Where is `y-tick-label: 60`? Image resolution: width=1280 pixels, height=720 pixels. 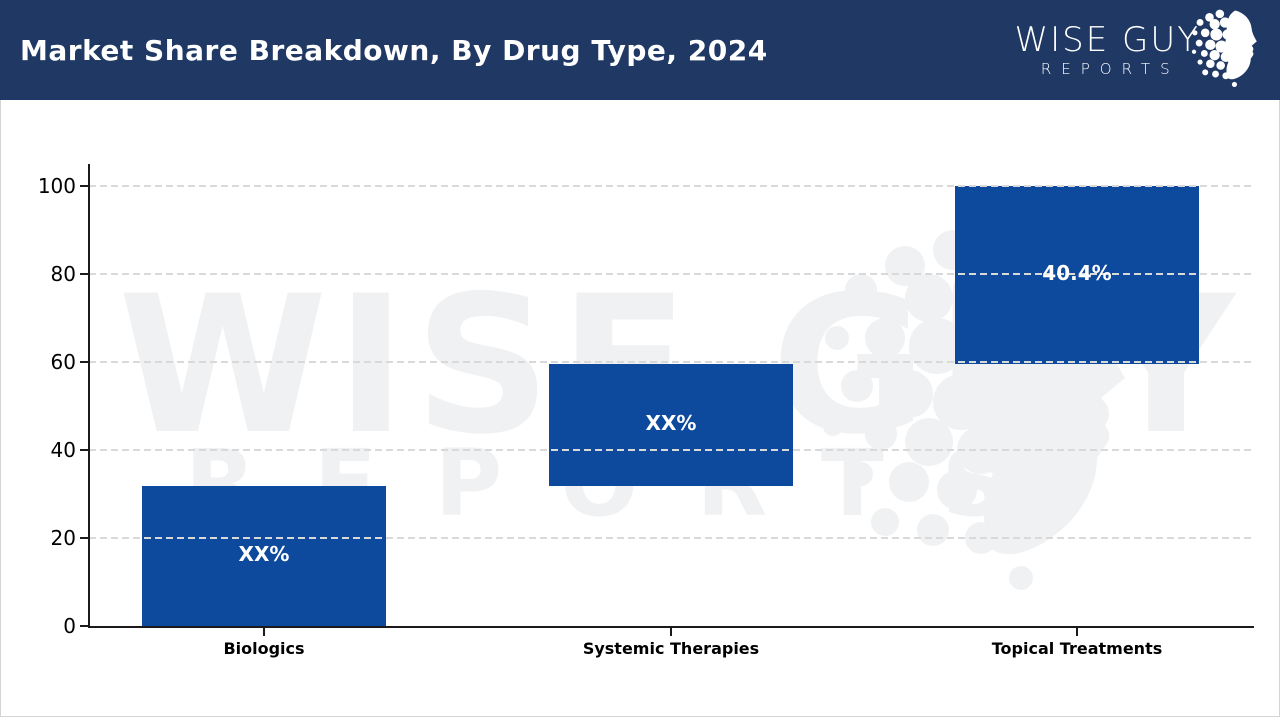
y-tick-label: 60 is located at coordinates (63, 362).